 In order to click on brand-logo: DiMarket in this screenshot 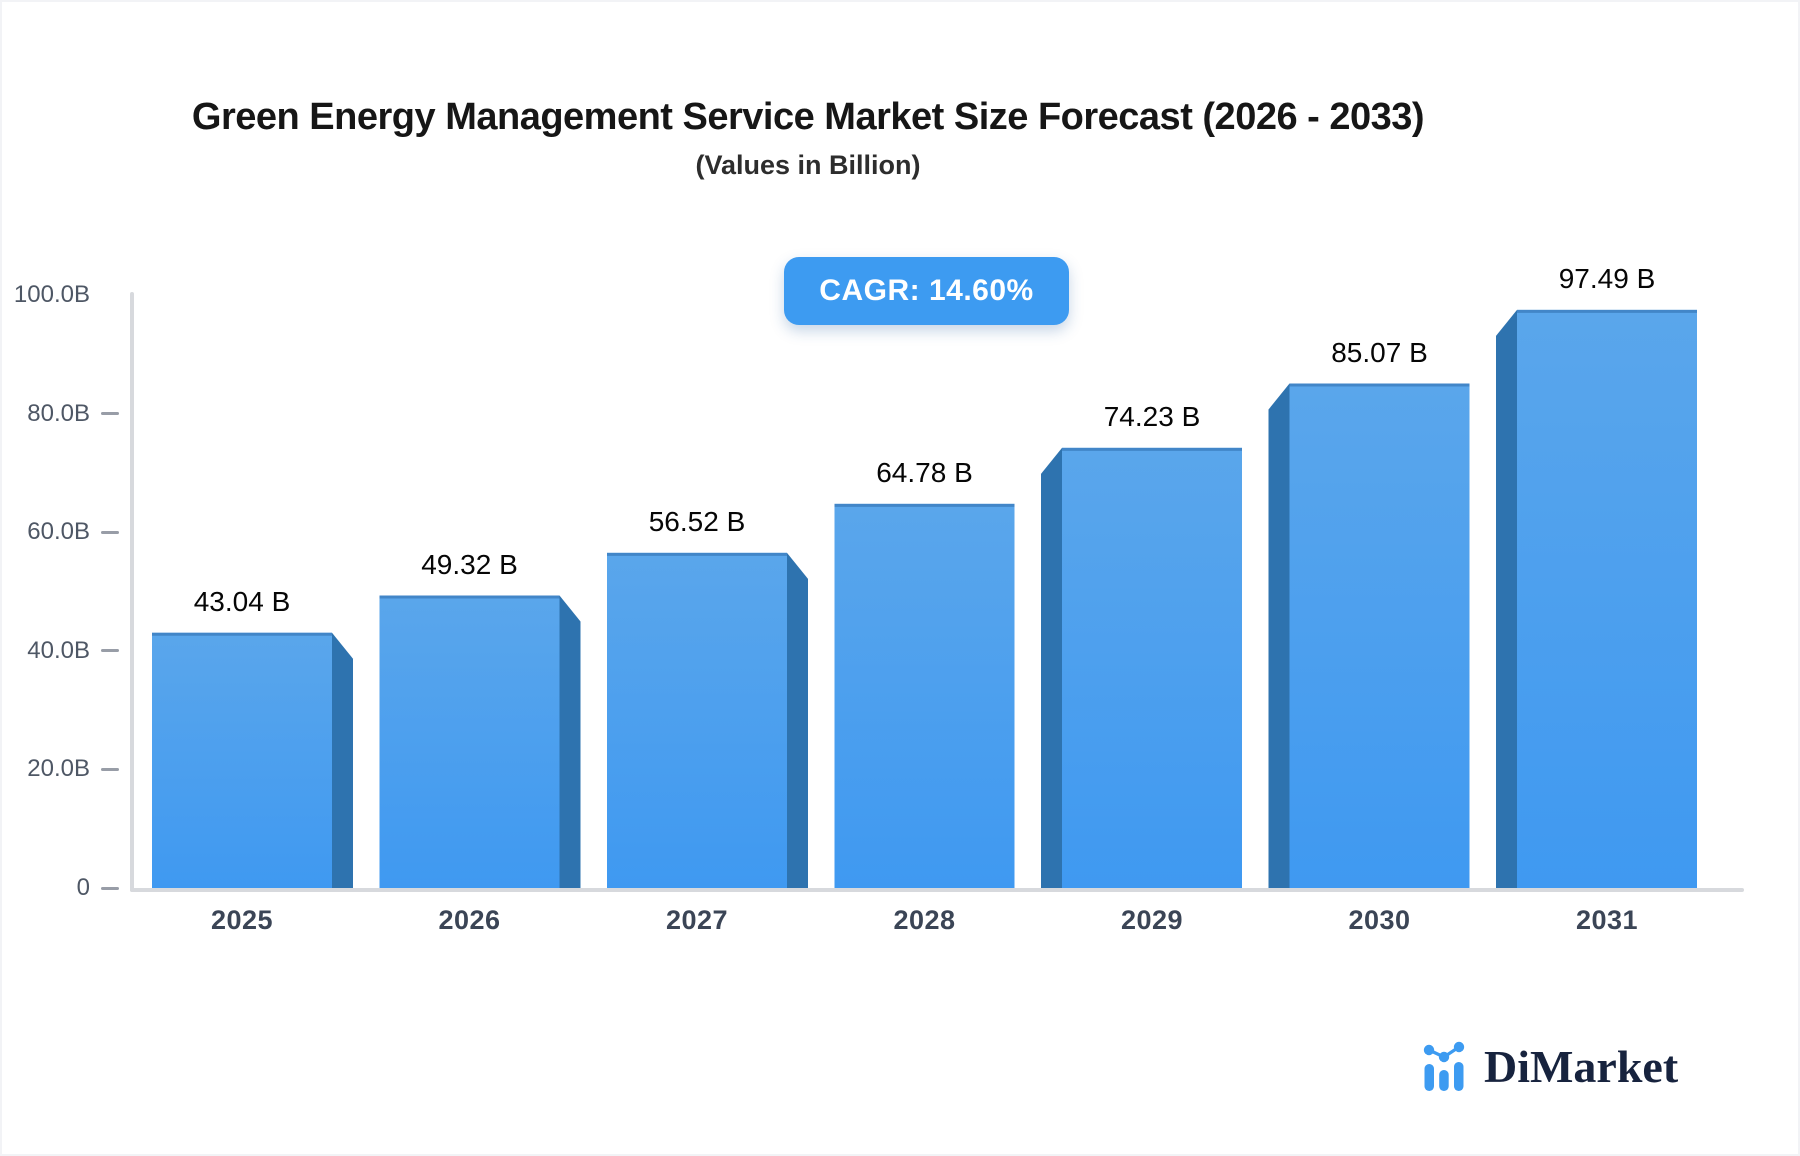, I will do `click(1549, 1067)`.